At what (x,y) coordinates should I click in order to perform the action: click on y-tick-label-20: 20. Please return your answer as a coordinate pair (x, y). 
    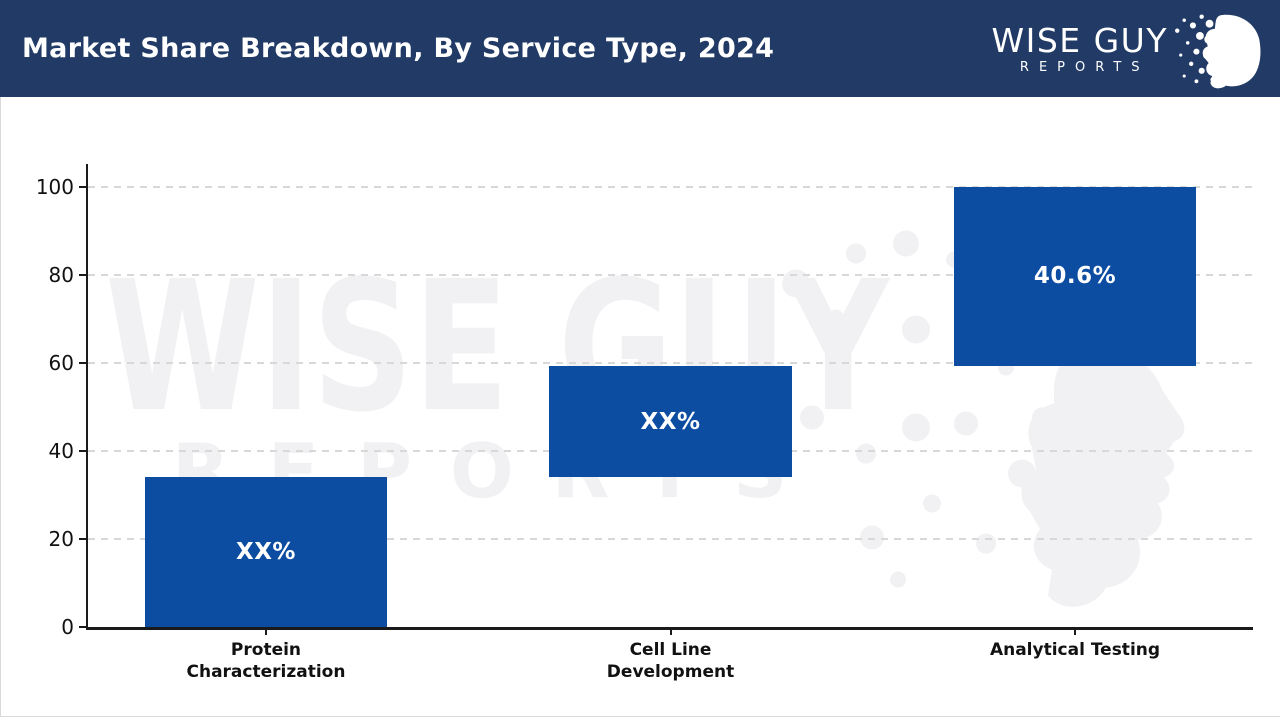
    Looking at the image, I should click on (61, 539).